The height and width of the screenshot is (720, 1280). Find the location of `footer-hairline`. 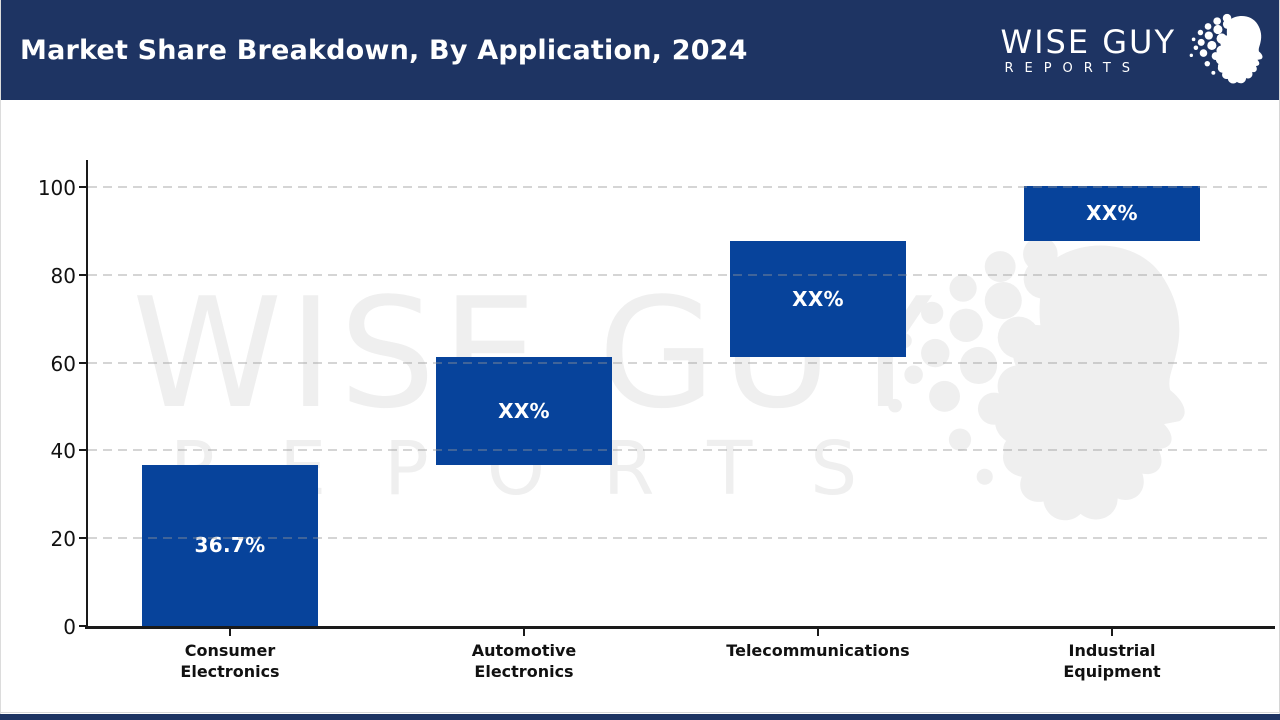

footer-hairline is located at coordinates (640, 712).